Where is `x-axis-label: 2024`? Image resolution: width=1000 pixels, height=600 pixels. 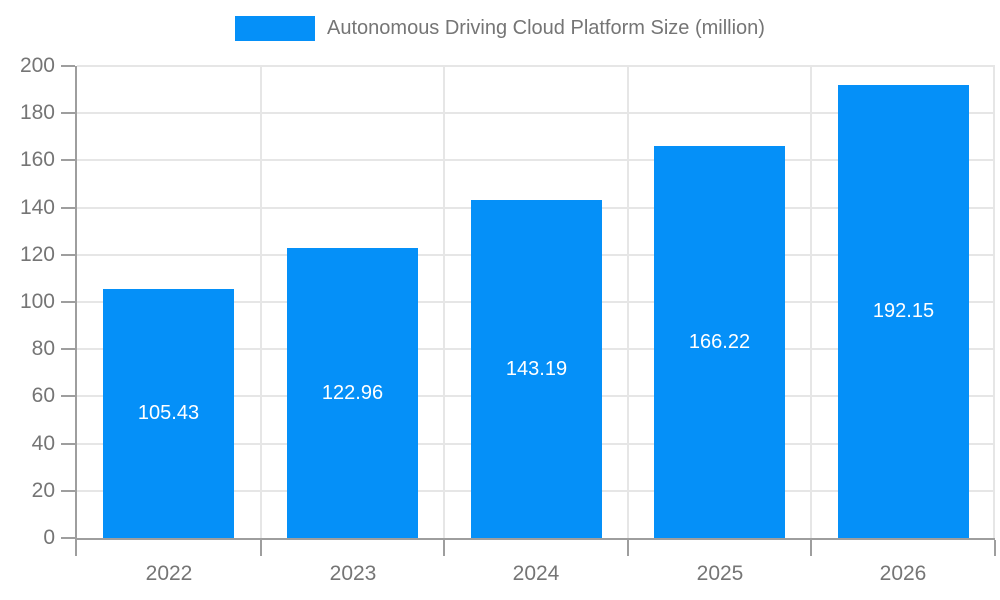 x-axis-label: 2024 is located at coordinates (536, 573).